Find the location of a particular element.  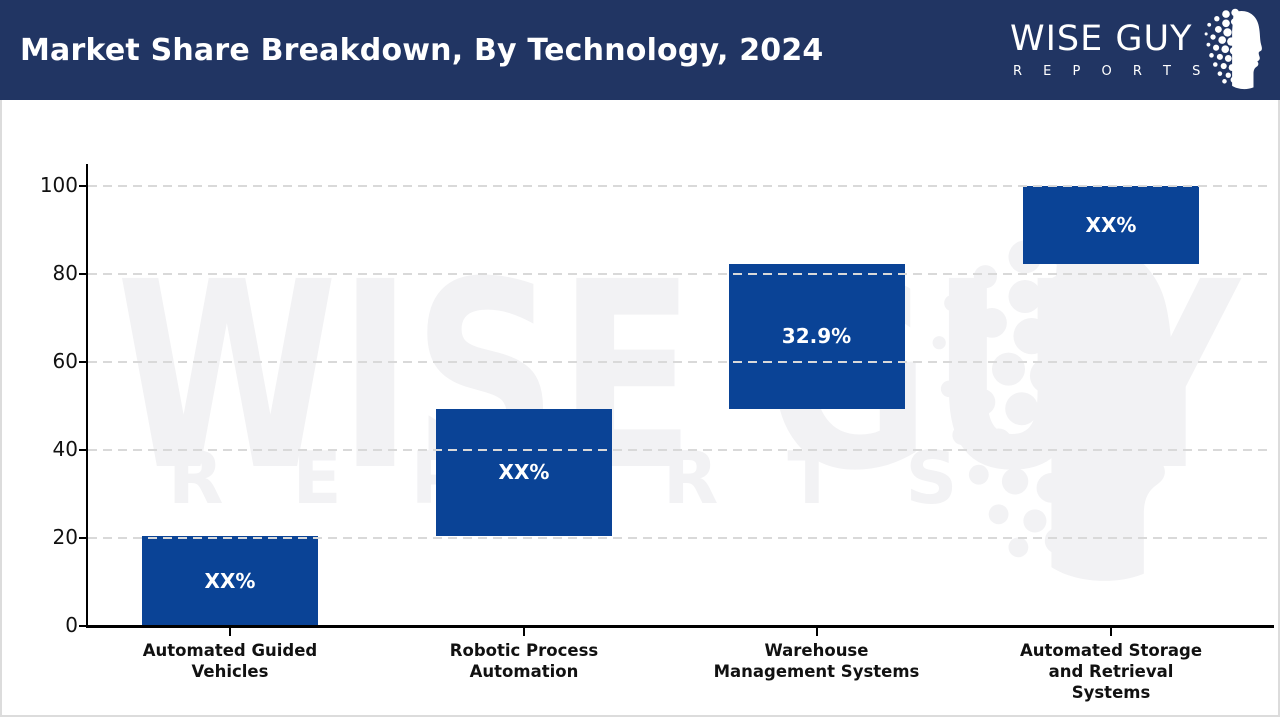

logo-text: WISE GUY R E P O R T S is located at coordinates (1109, 49).